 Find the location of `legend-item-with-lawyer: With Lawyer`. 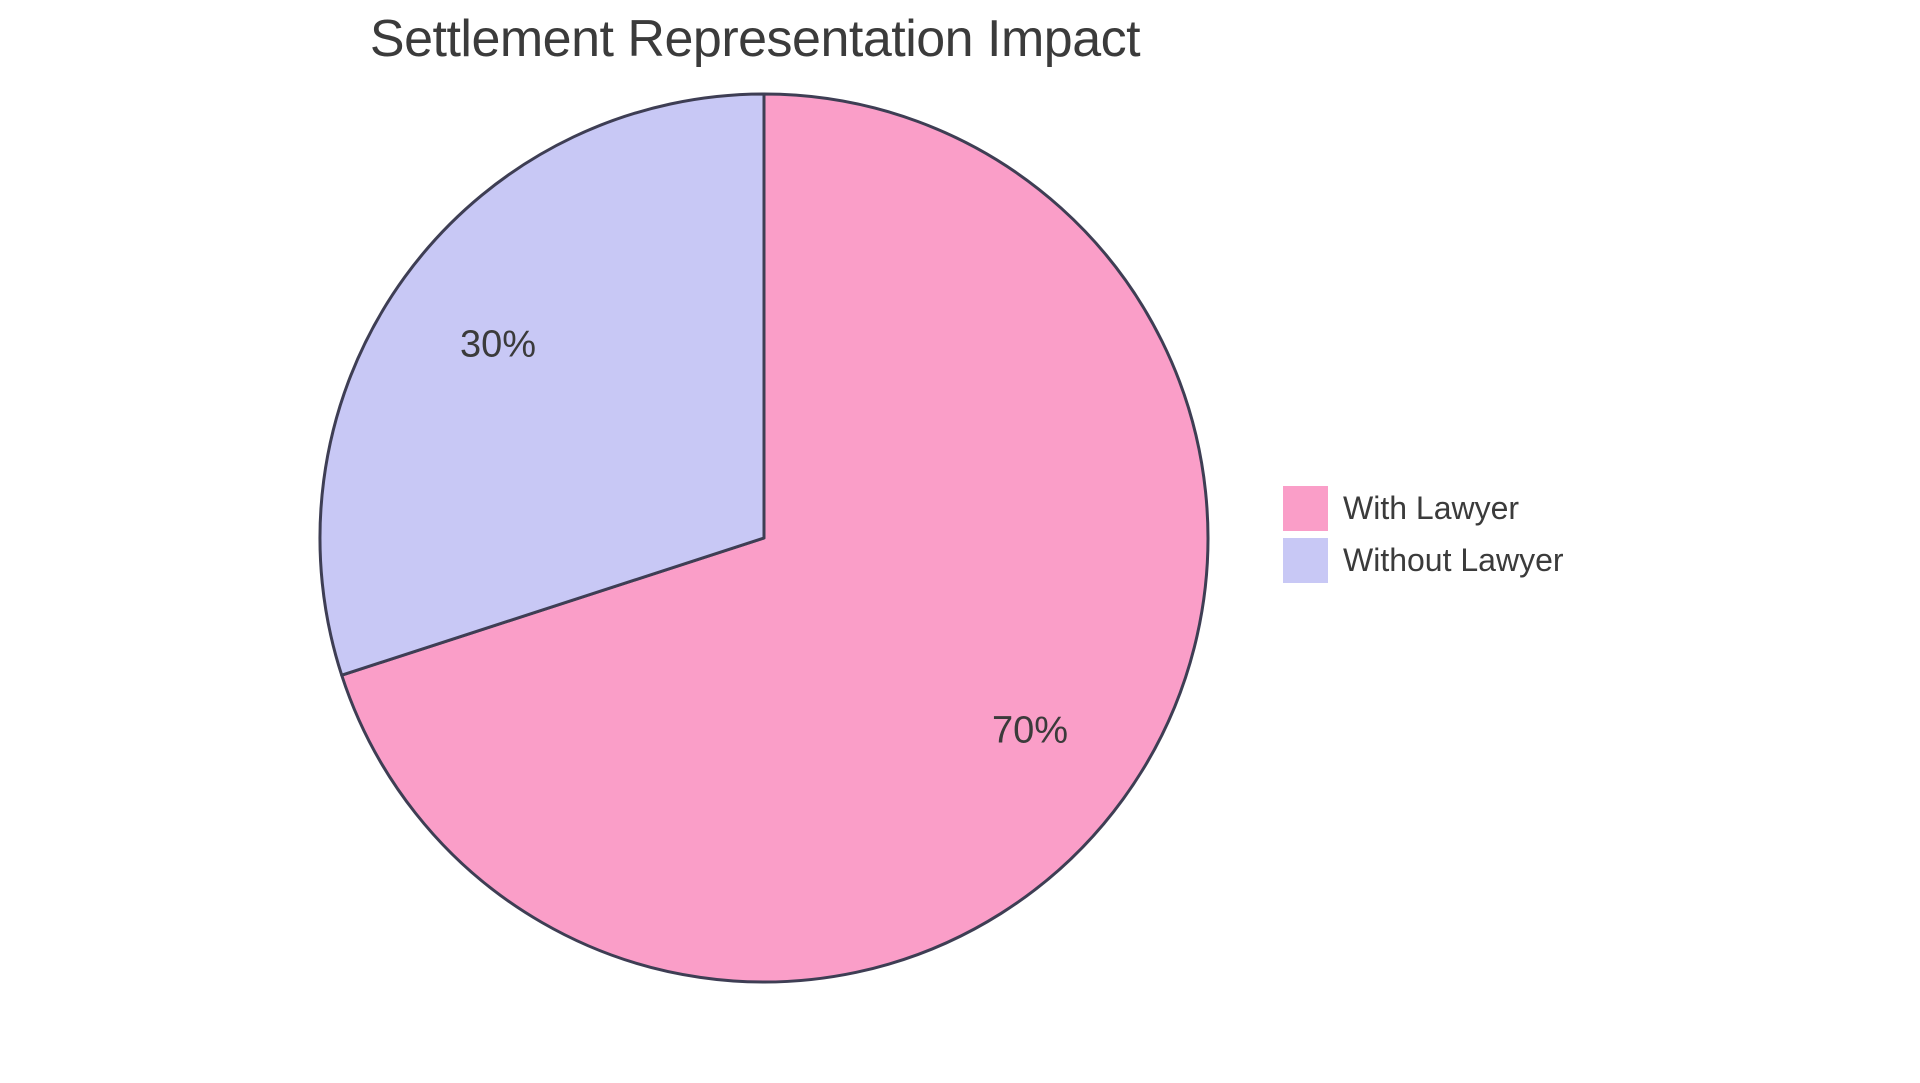

legend-item-with-lawyer: With Lawyer is located at coordinates (1423, 508).